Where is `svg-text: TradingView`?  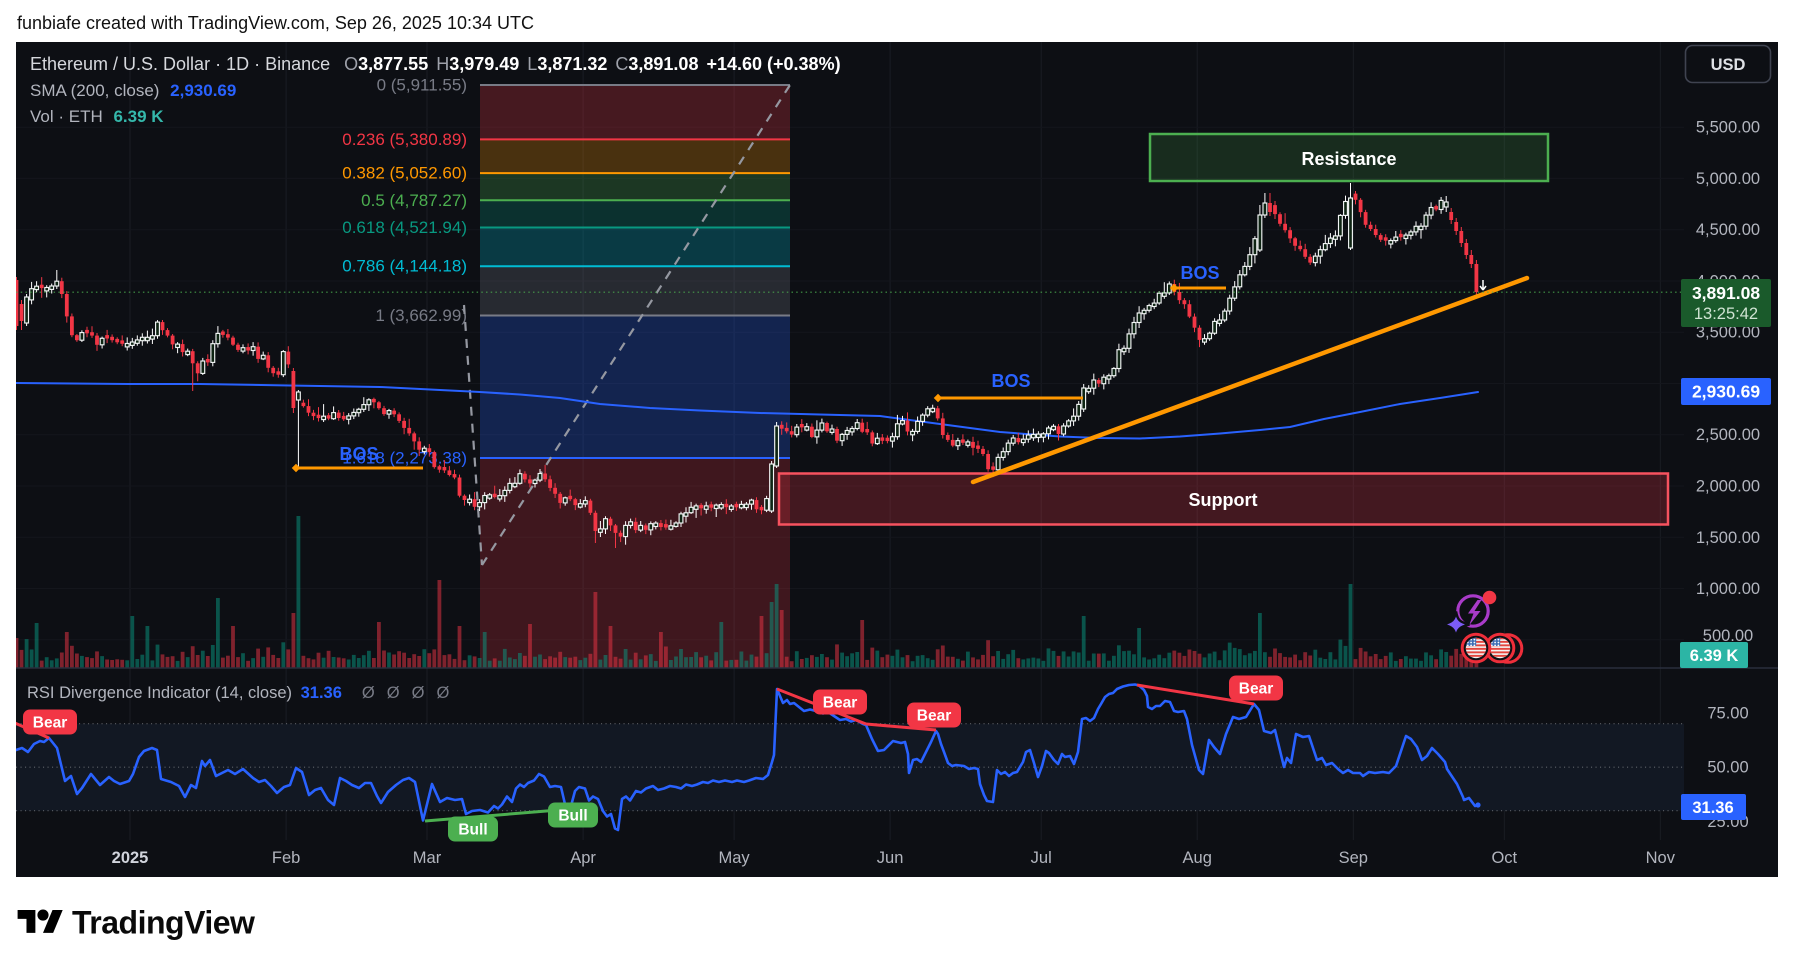 svg-text: TradingView is located at coordinates (163, 924).